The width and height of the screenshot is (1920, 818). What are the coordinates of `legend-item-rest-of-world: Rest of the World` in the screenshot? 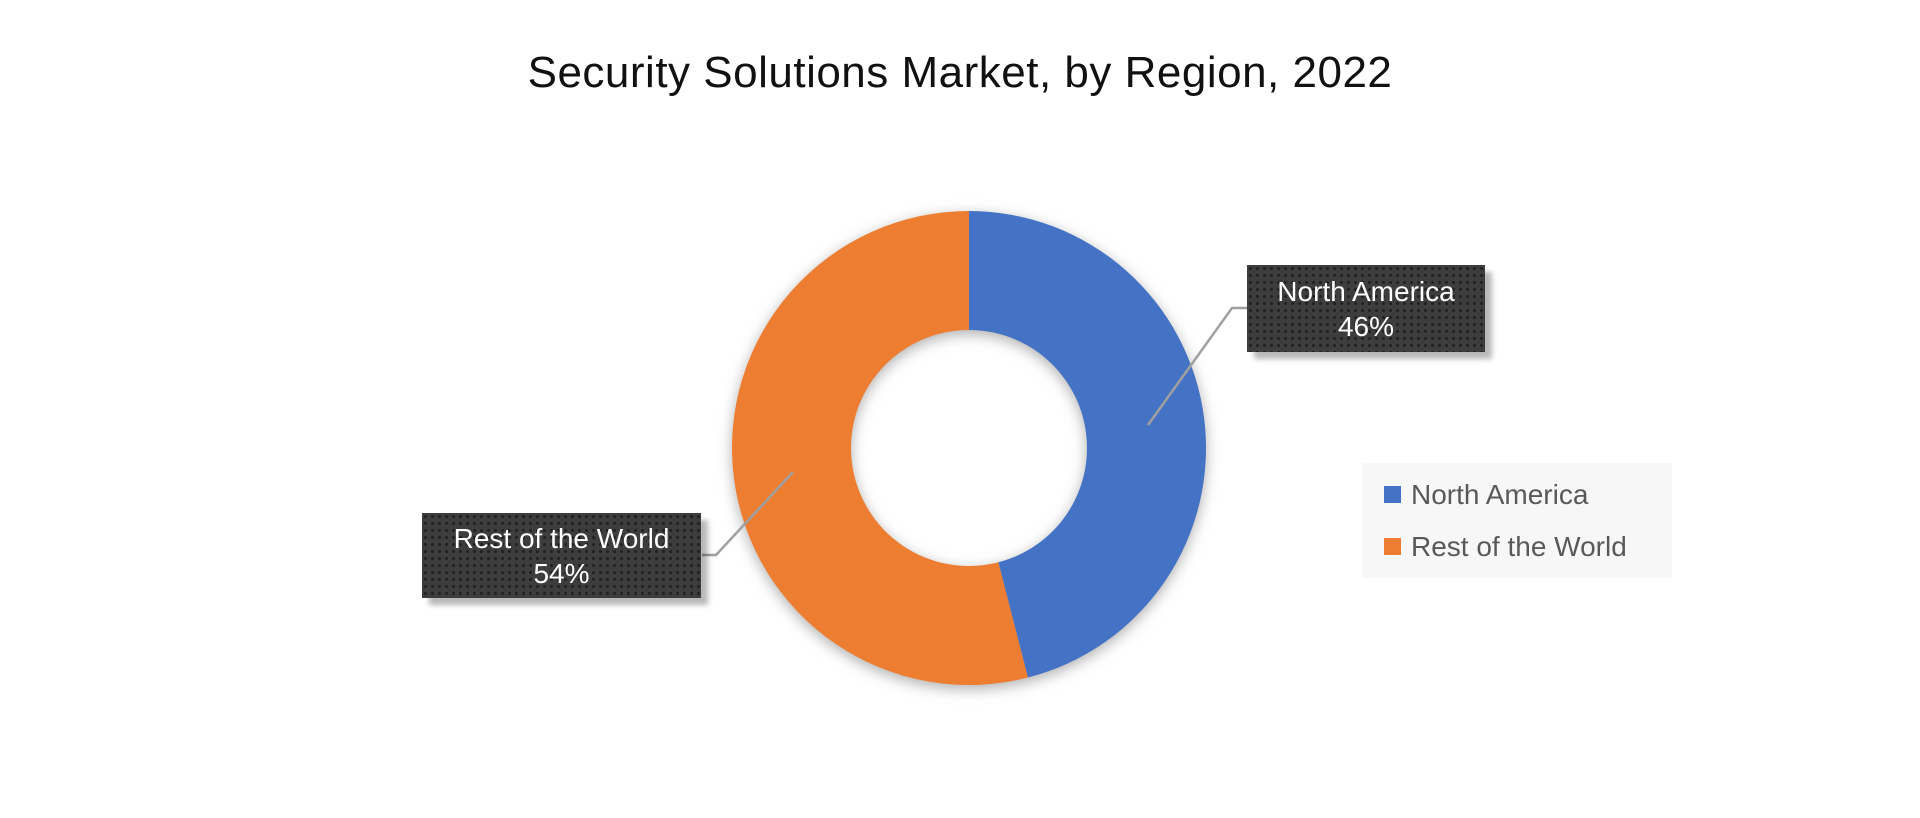 It's located at (1528, 547).